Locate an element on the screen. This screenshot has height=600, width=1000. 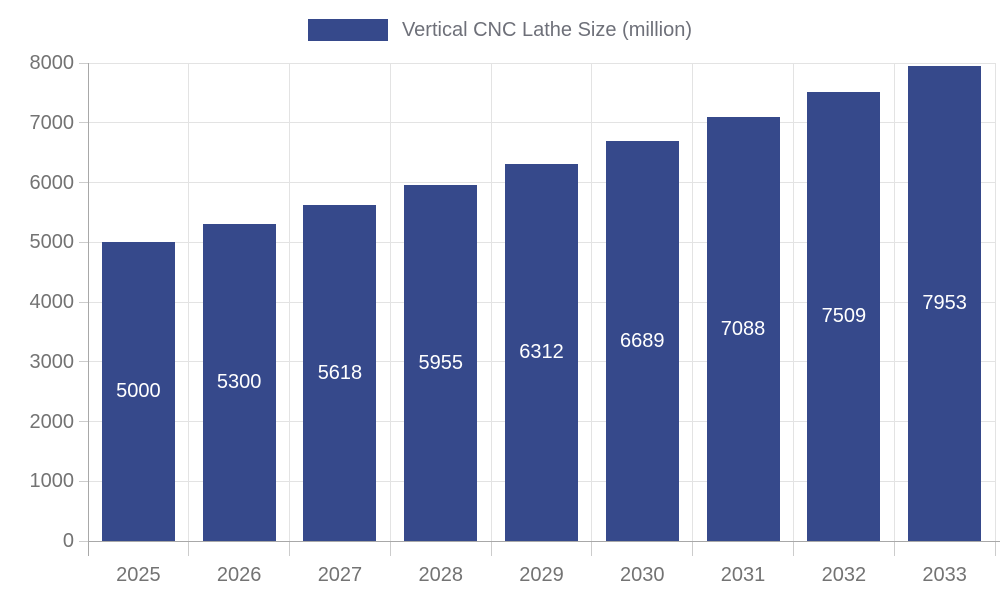
y-axis-line is located at coordinates (88, 309).